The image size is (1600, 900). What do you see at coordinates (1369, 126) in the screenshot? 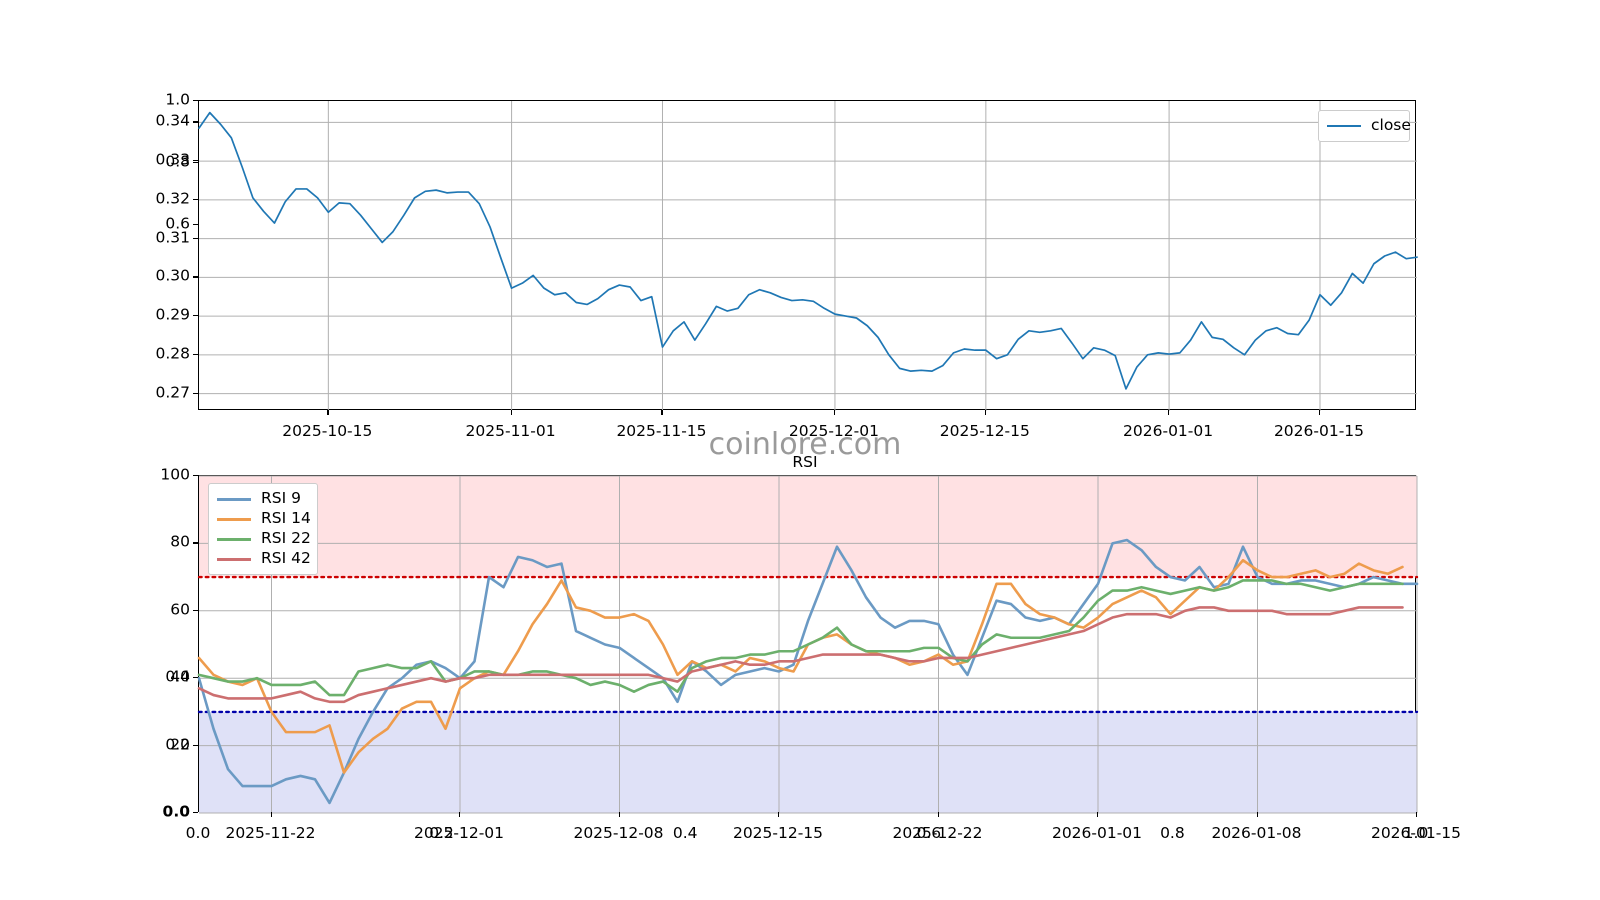
I see `price-legend-item: close` at bounding box center [1369, 126].